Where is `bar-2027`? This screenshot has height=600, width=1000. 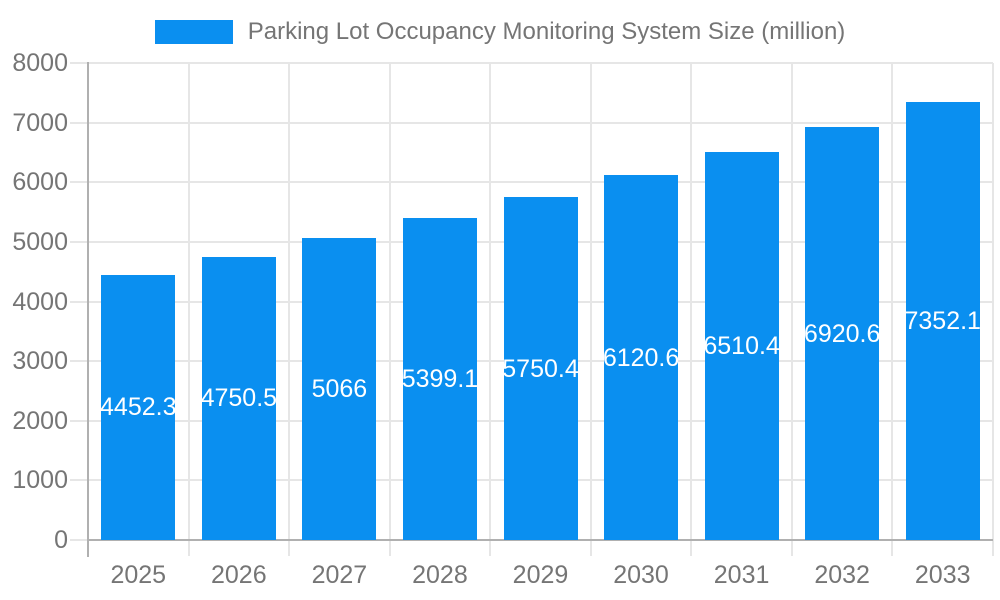 bar-2027 is located at coordinates (339, 388).